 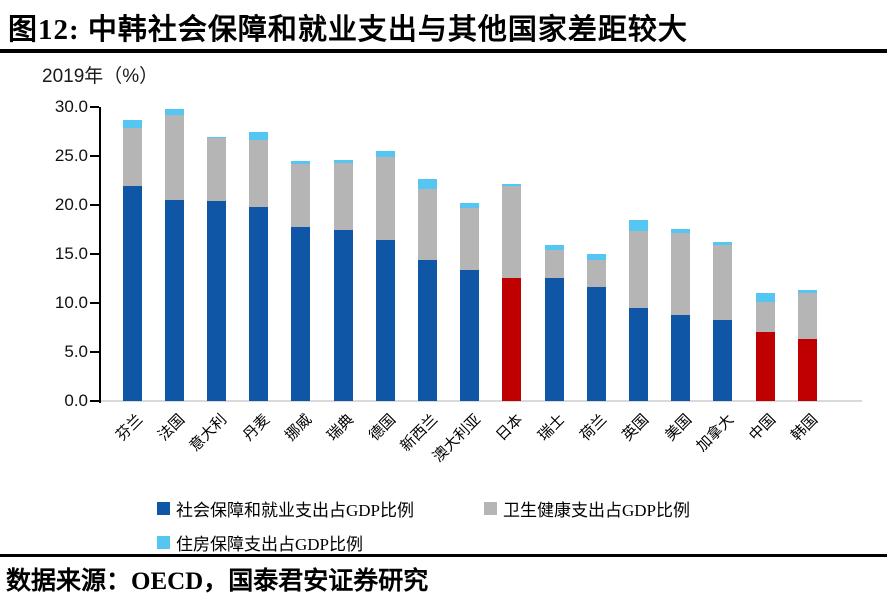 I want to click on bar-segment-瑞士-s1, so click(x=554, y=264).